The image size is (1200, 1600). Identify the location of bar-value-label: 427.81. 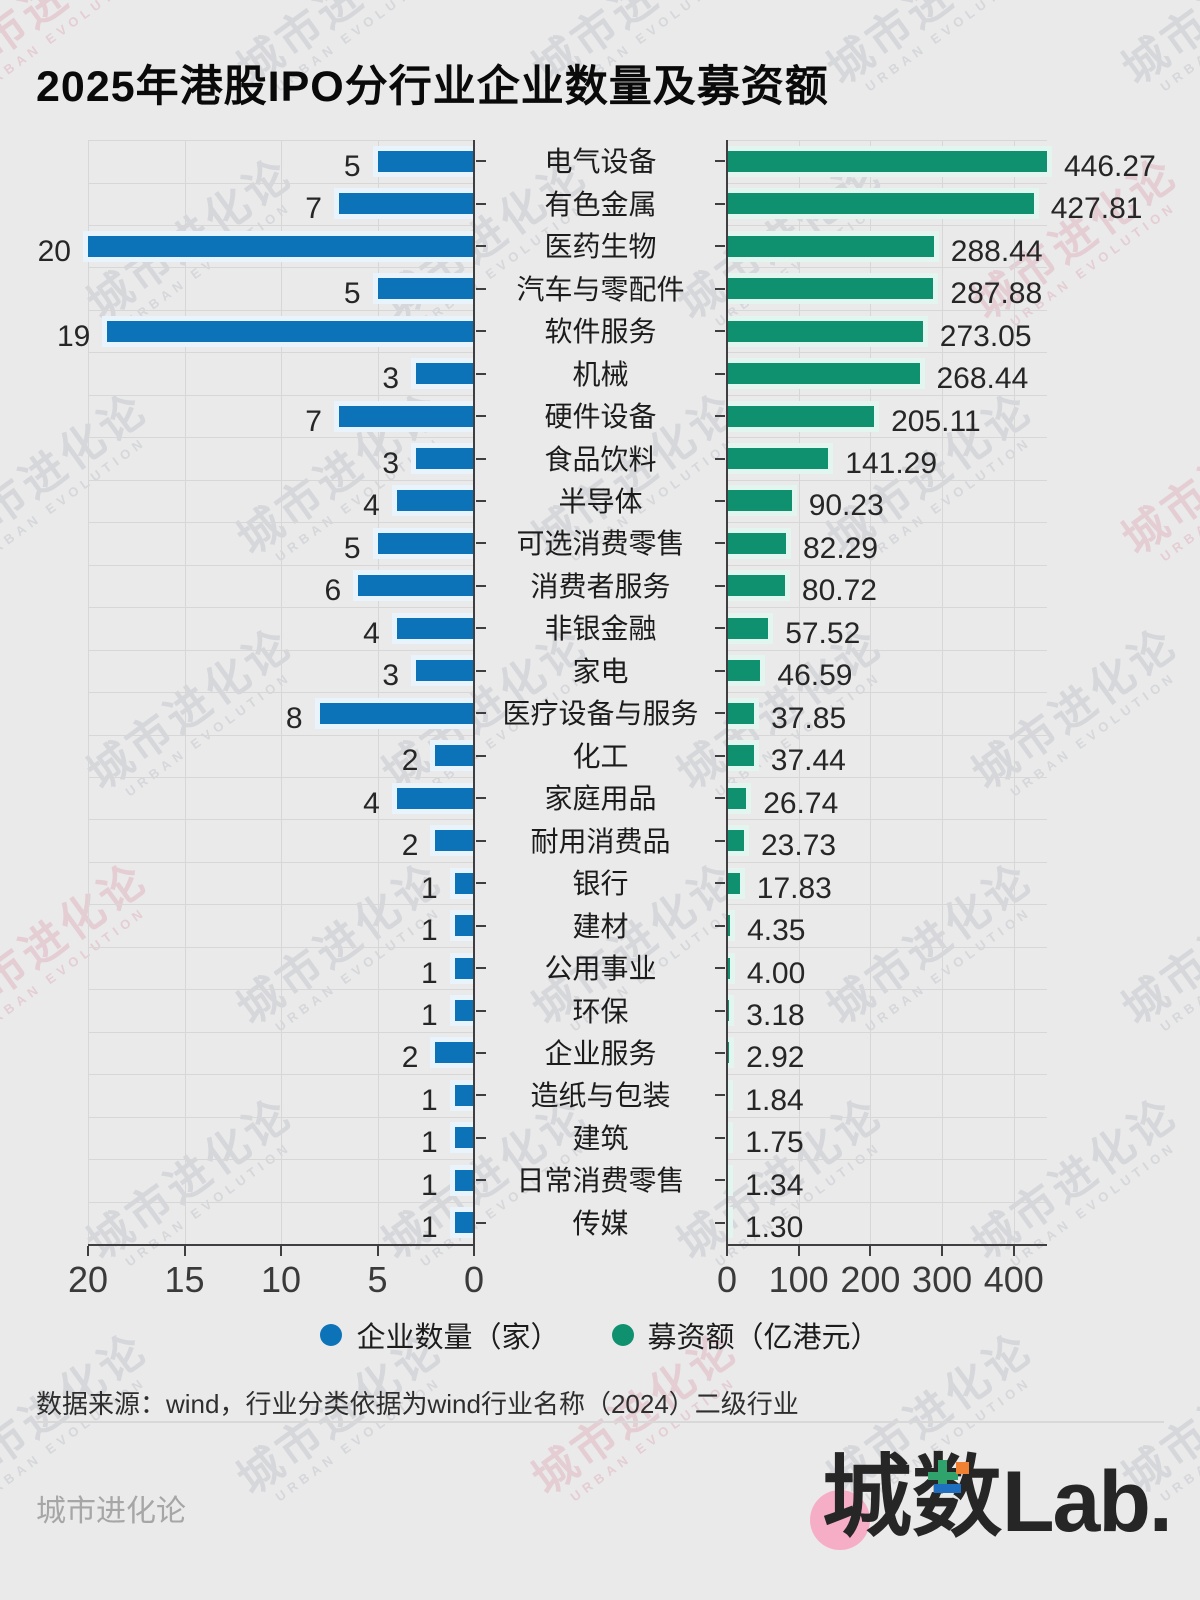
(1096, 209).